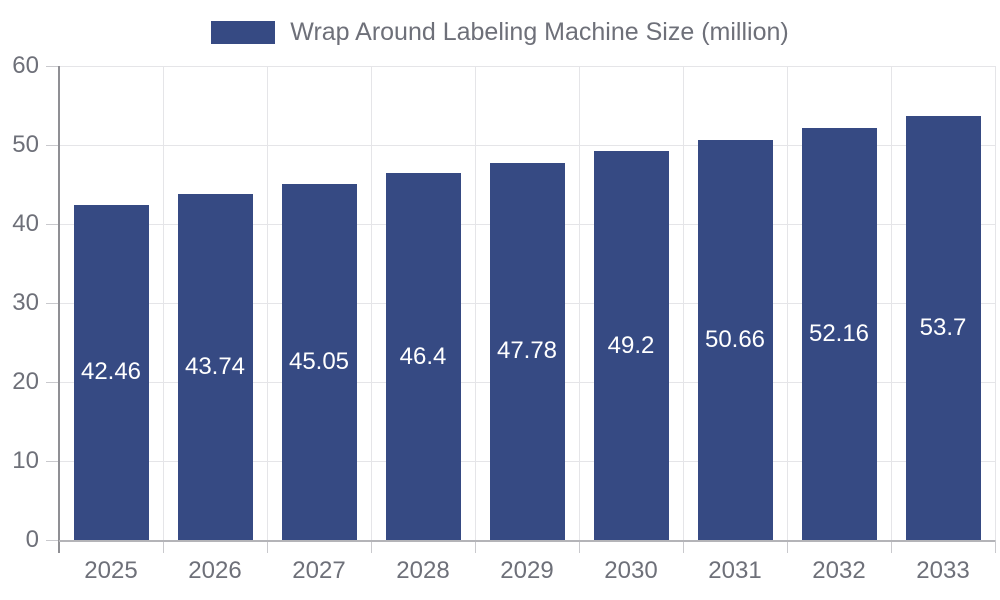  I want to click on y-axis-label: 20, so click(25, 381).